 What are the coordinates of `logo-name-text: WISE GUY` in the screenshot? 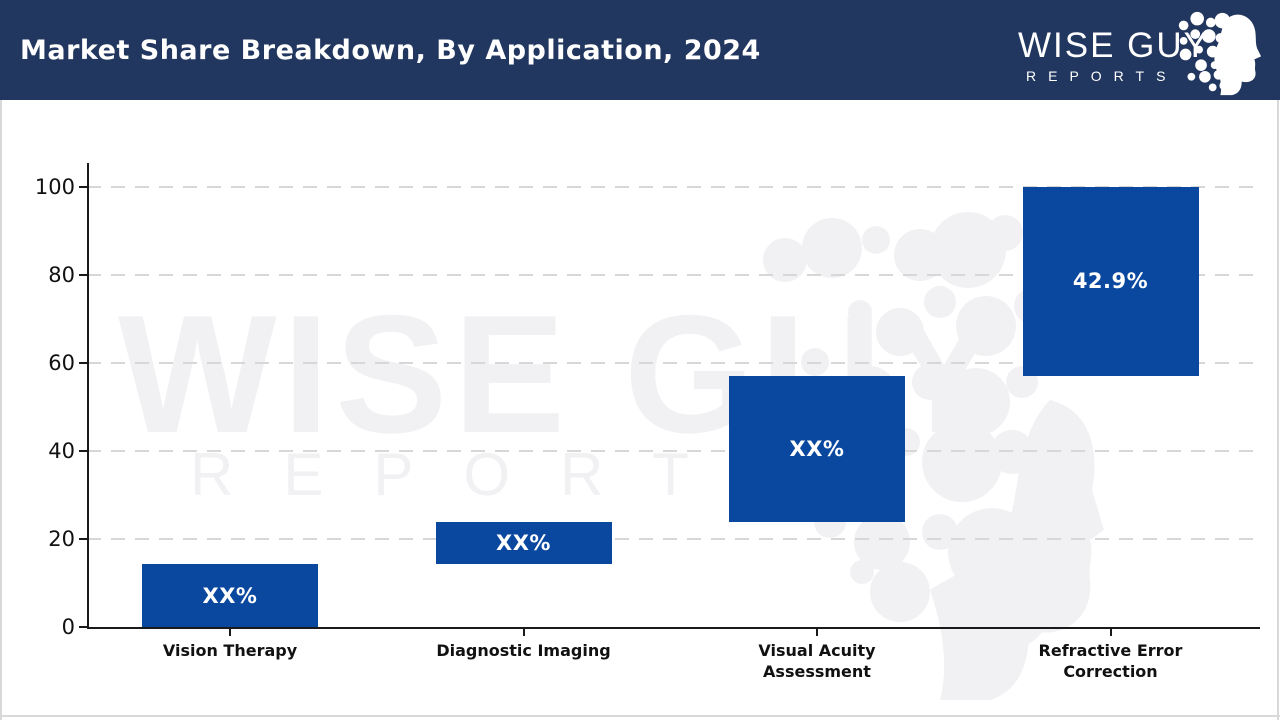 It's located at (1114, 45).